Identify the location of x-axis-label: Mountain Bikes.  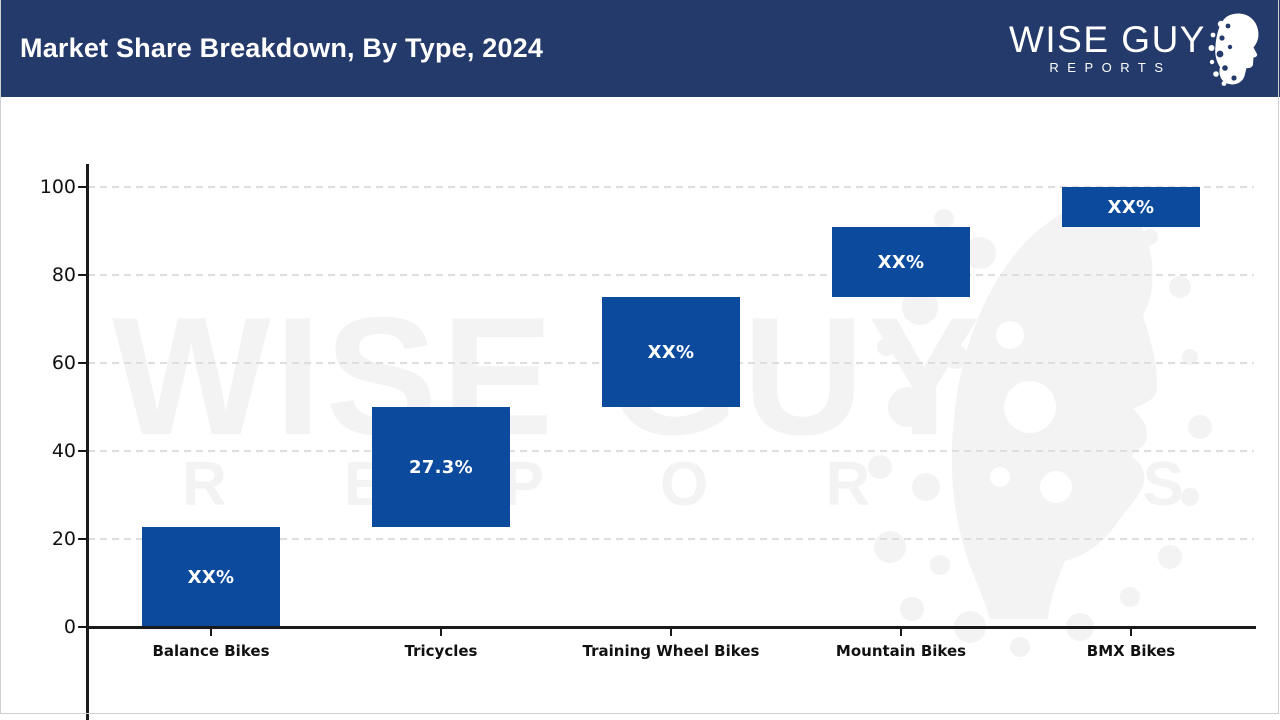
(901, 651).